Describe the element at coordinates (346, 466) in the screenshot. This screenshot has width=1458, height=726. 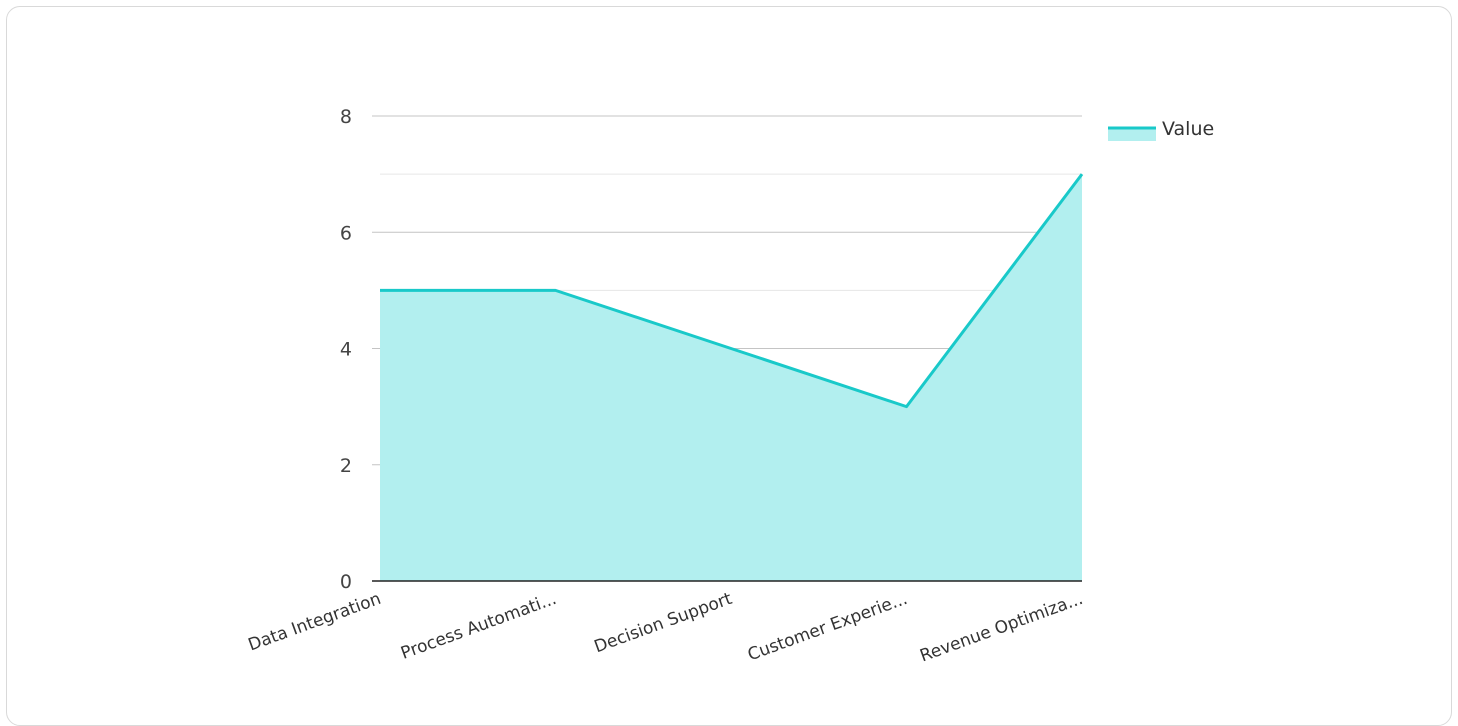
I see `y-tick-label: 2` at that location.